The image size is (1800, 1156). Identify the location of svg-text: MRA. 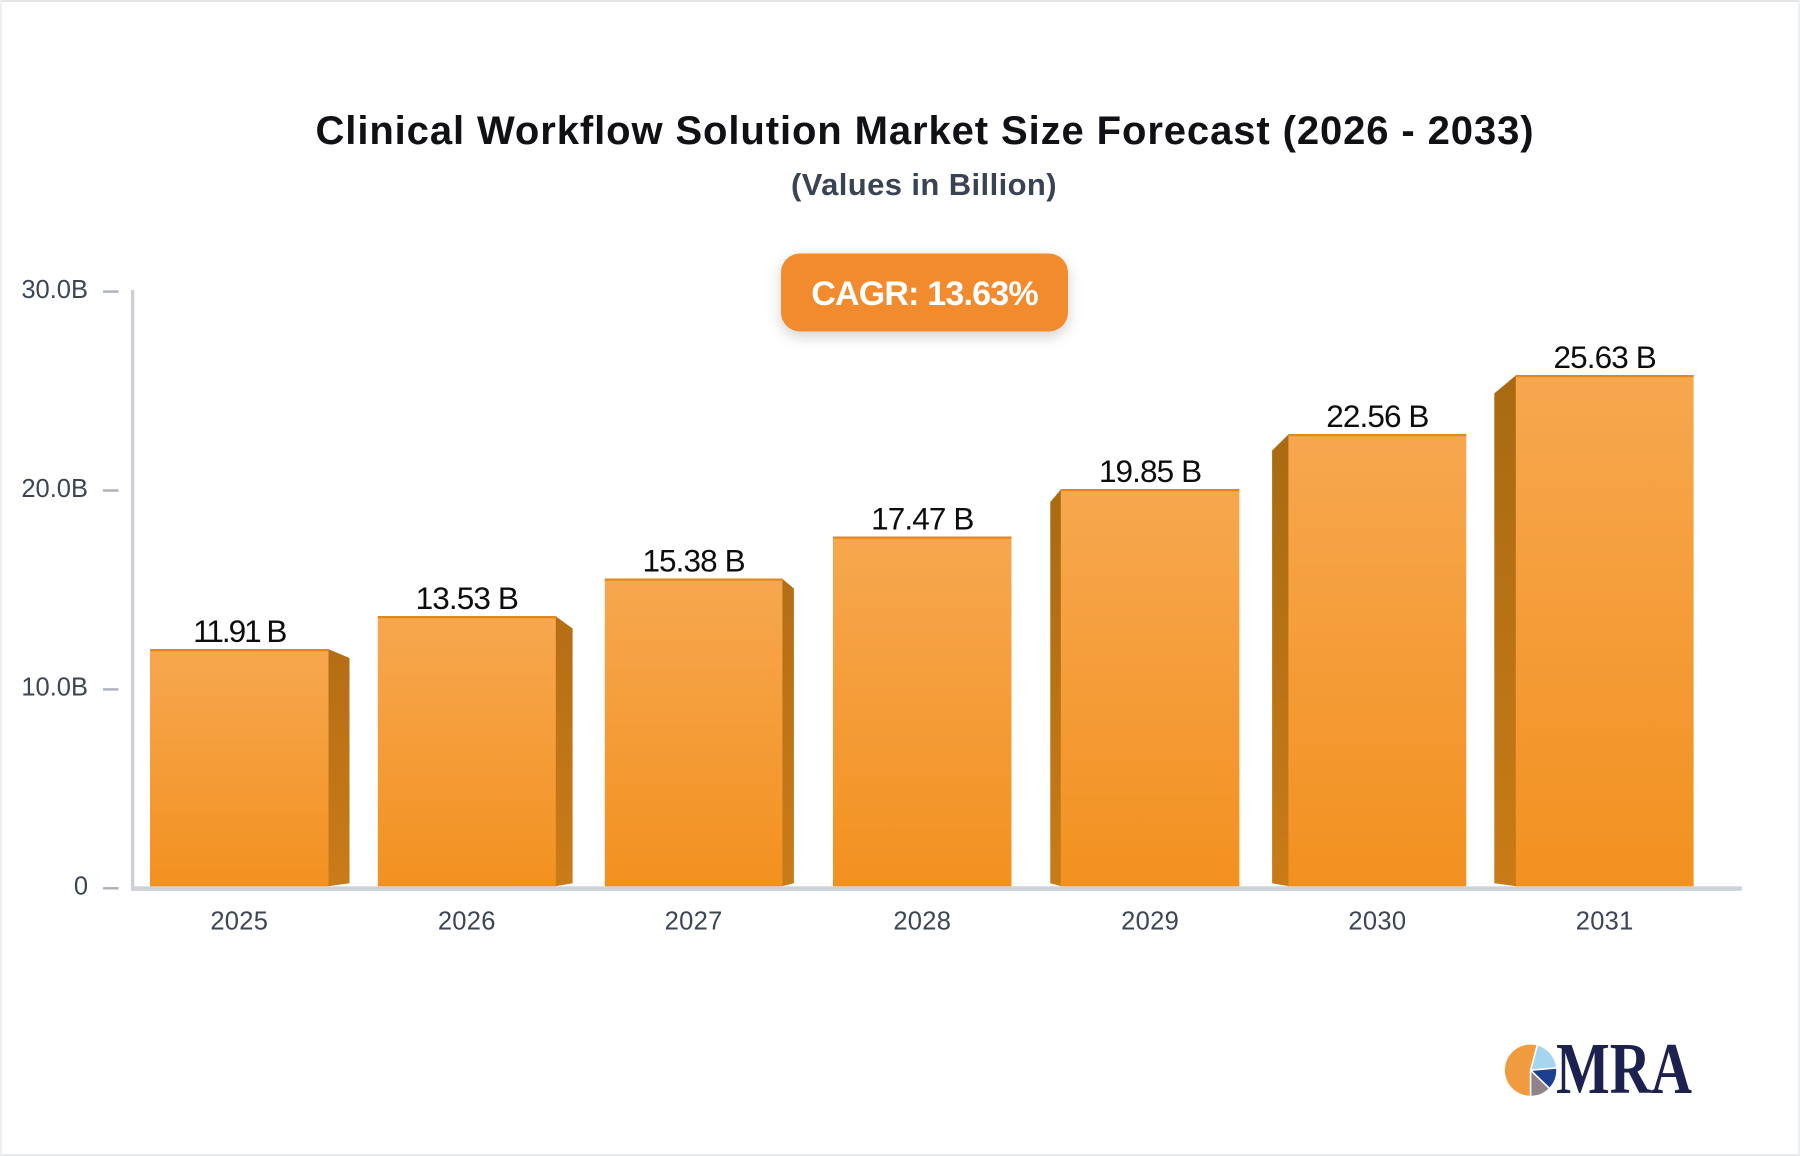
(1624, 1069).